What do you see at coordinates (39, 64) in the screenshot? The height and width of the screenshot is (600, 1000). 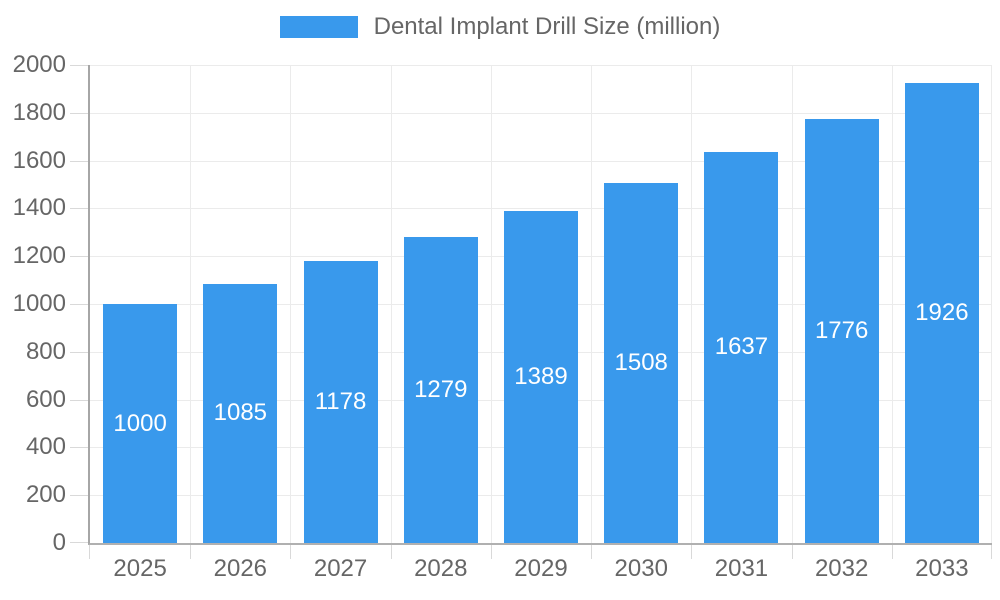 I see `y-tick-label: 2000` at bounding box center [39, 64].